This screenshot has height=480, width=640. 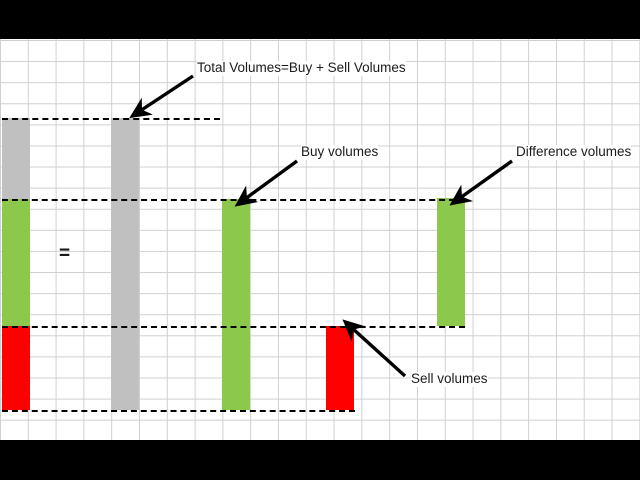 What do you see at coordinates (65, 253) in the screenshot?
I see `equals-operator: =` at bounding box center [65, 253].